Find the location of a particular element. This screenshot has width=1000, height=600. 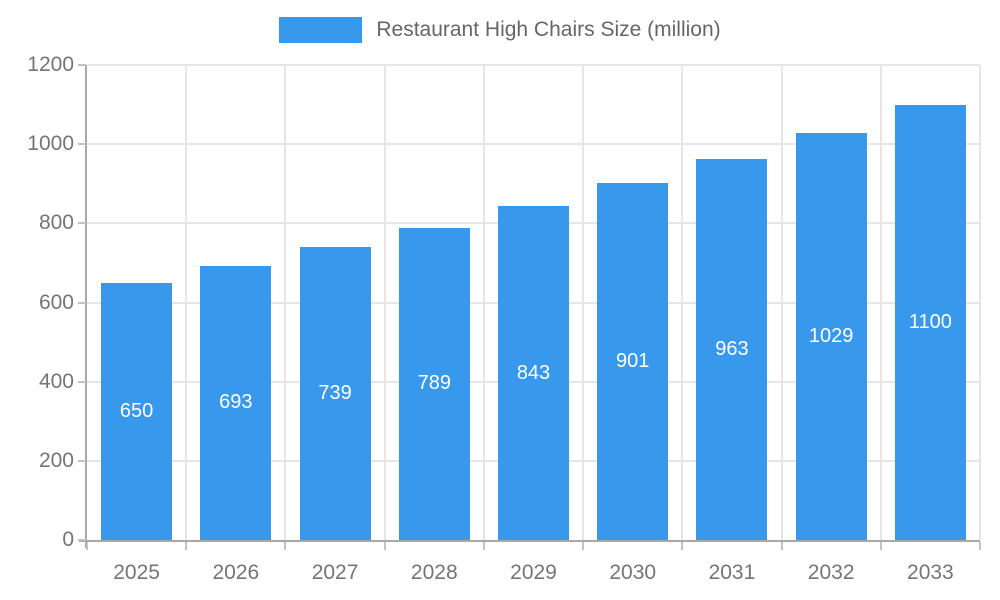

x-tick-label: 2032 is located at coordinates (831, 572).